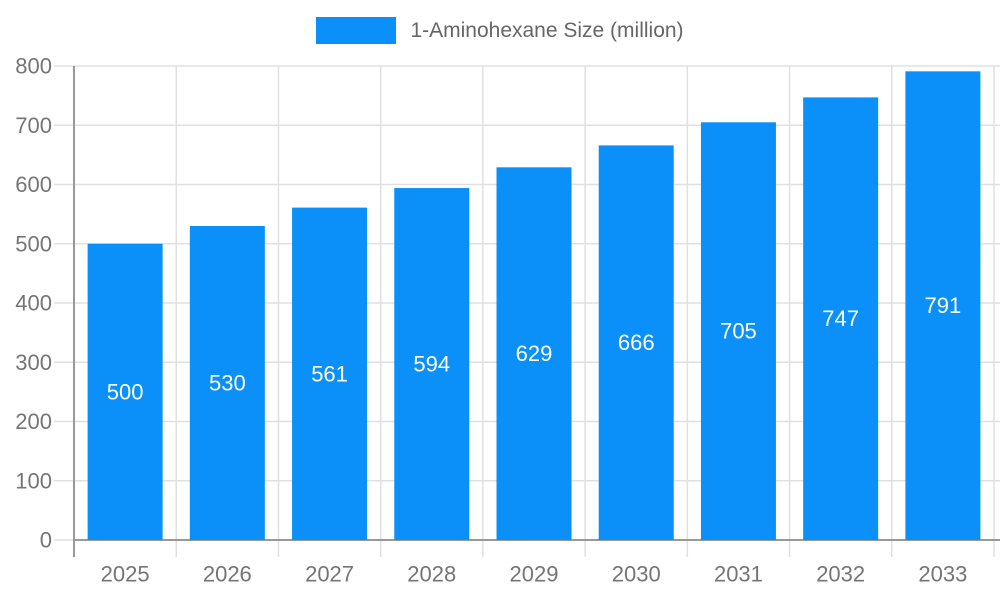  Describe the element at coordinates (636, 574) in the screenshot. I see `x-tick-label-2030: 2030` at that location.